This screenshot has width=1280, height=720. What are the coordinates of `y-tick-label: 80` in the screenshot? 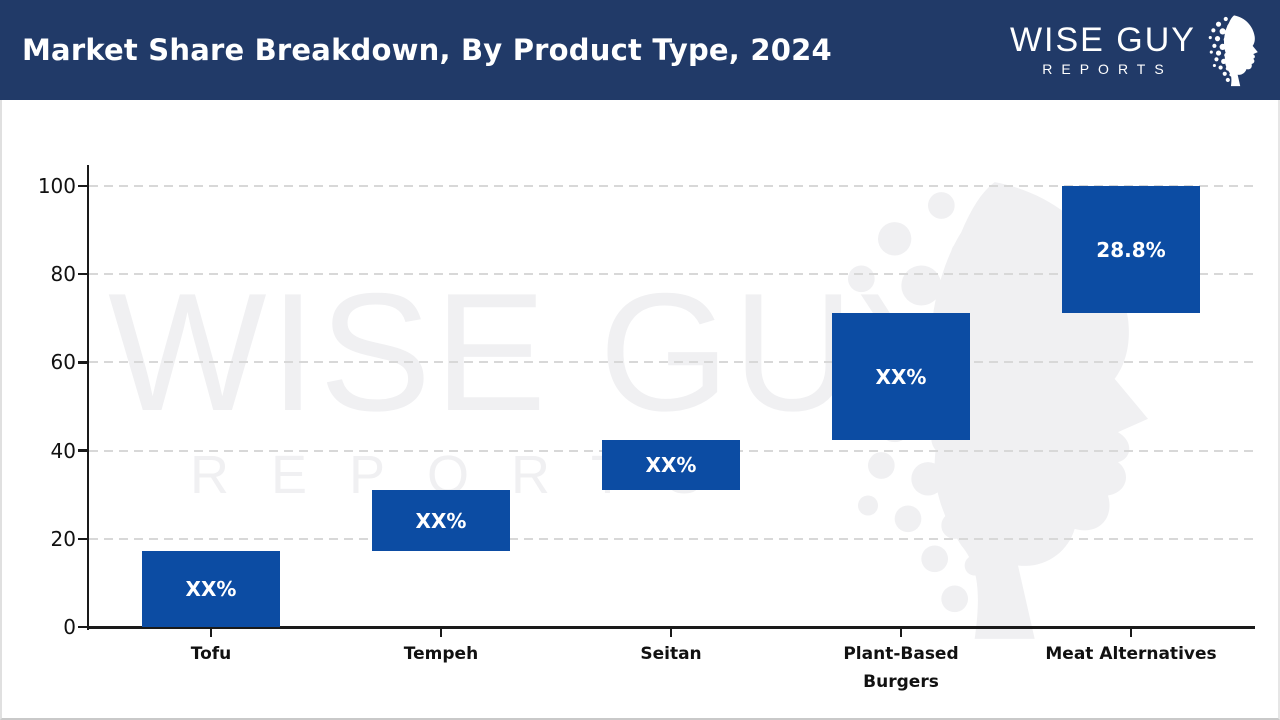 It's located at (63, 274).